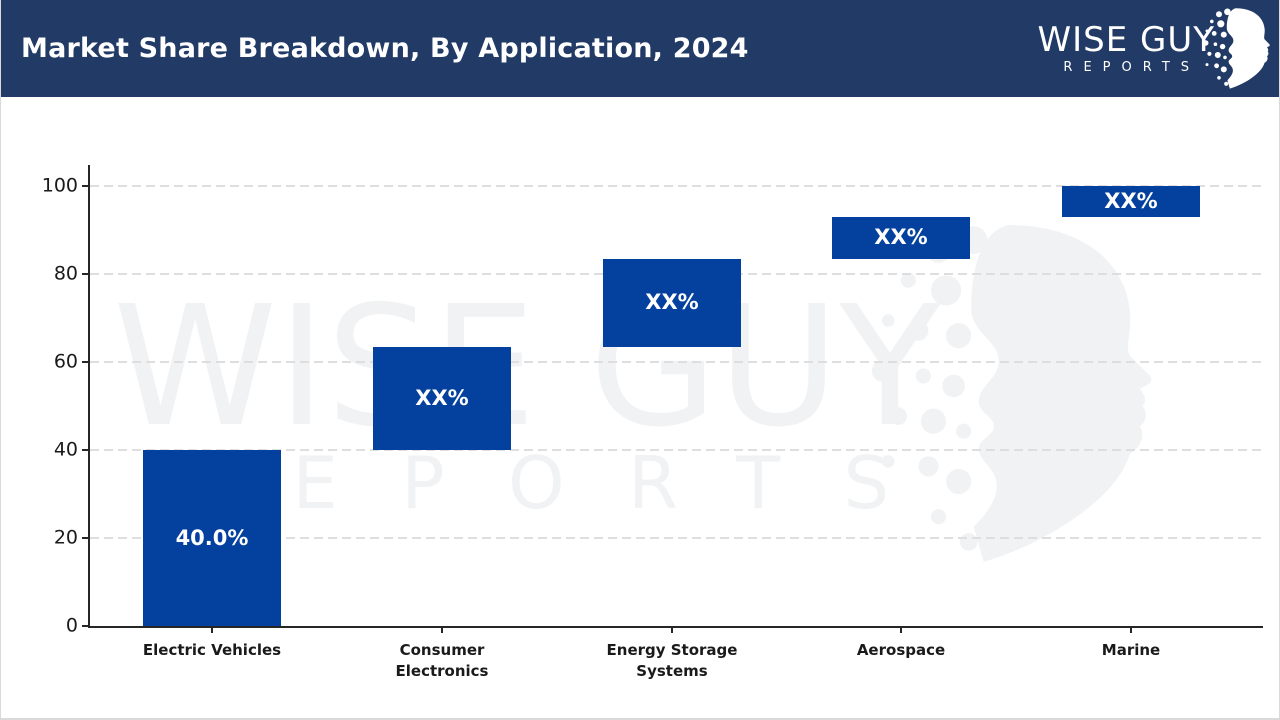 This screenshot has height=720, width=1280. I want to click on watermark-subtitle: REPORTS, so click(566, 483).